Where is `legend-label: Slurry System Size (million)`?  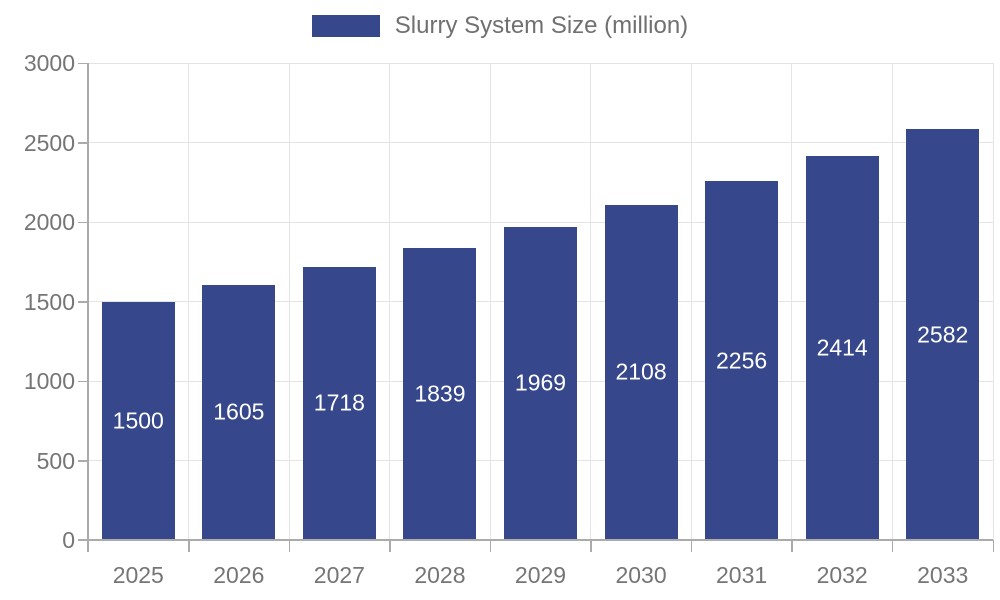
legend-label: Slurry System Size (million) is located at coordinates (541, 25).